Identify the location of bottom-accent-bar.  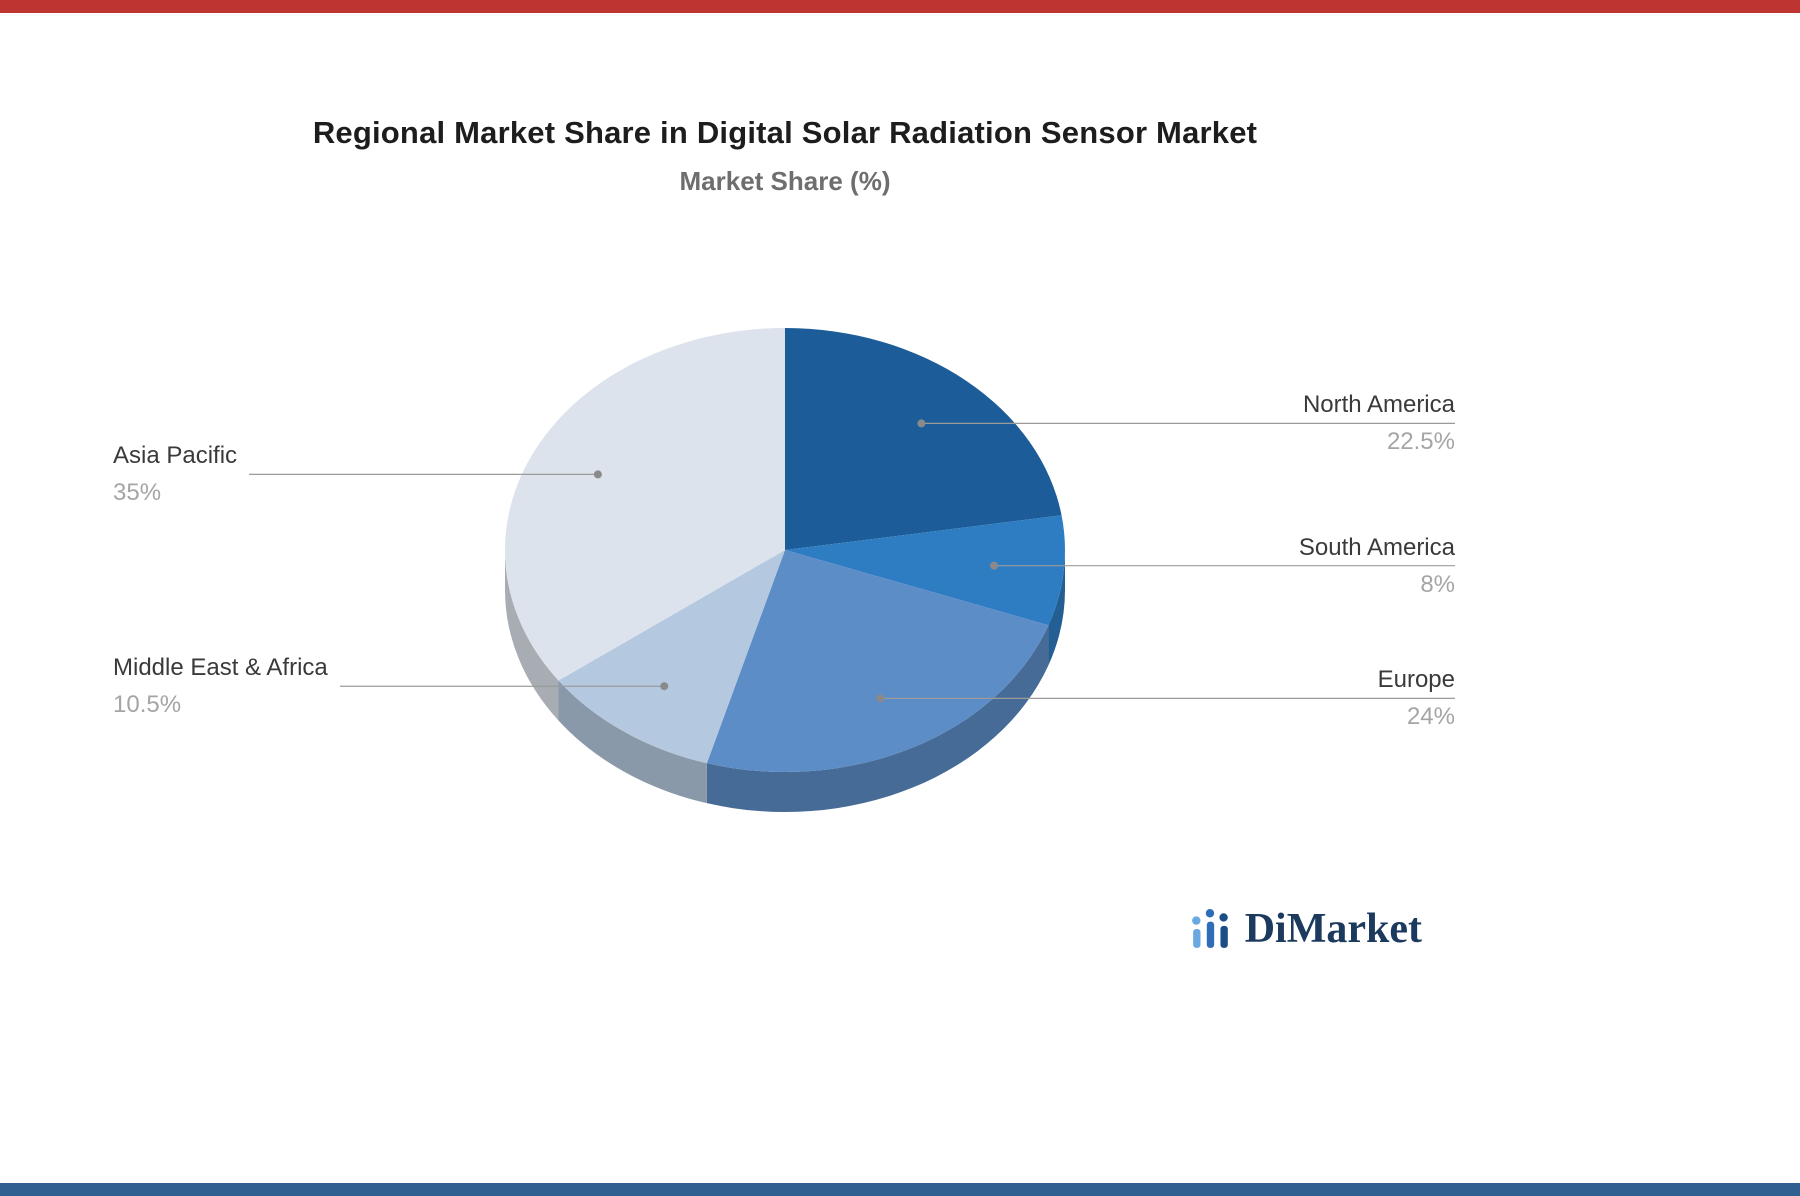
(900, 1189).